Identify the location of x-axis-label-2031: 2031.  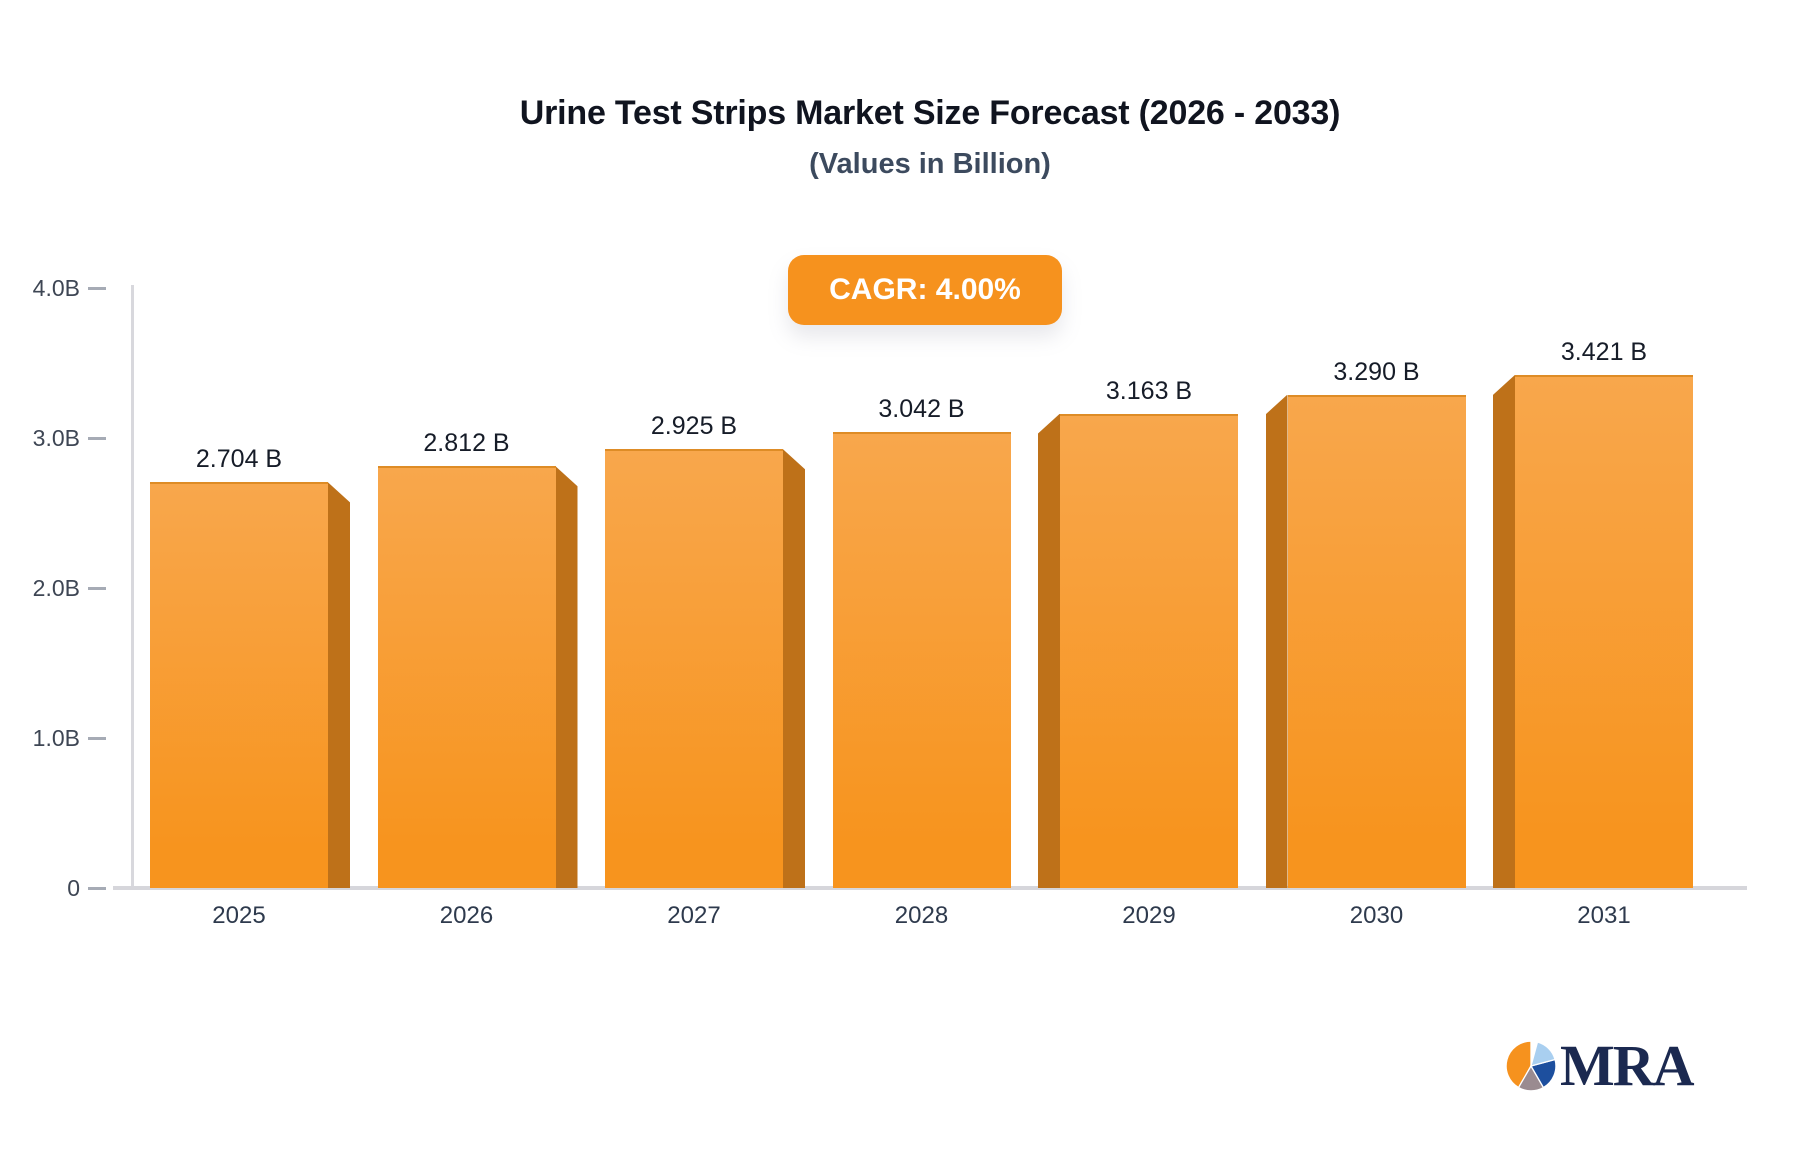
(1604, 915).